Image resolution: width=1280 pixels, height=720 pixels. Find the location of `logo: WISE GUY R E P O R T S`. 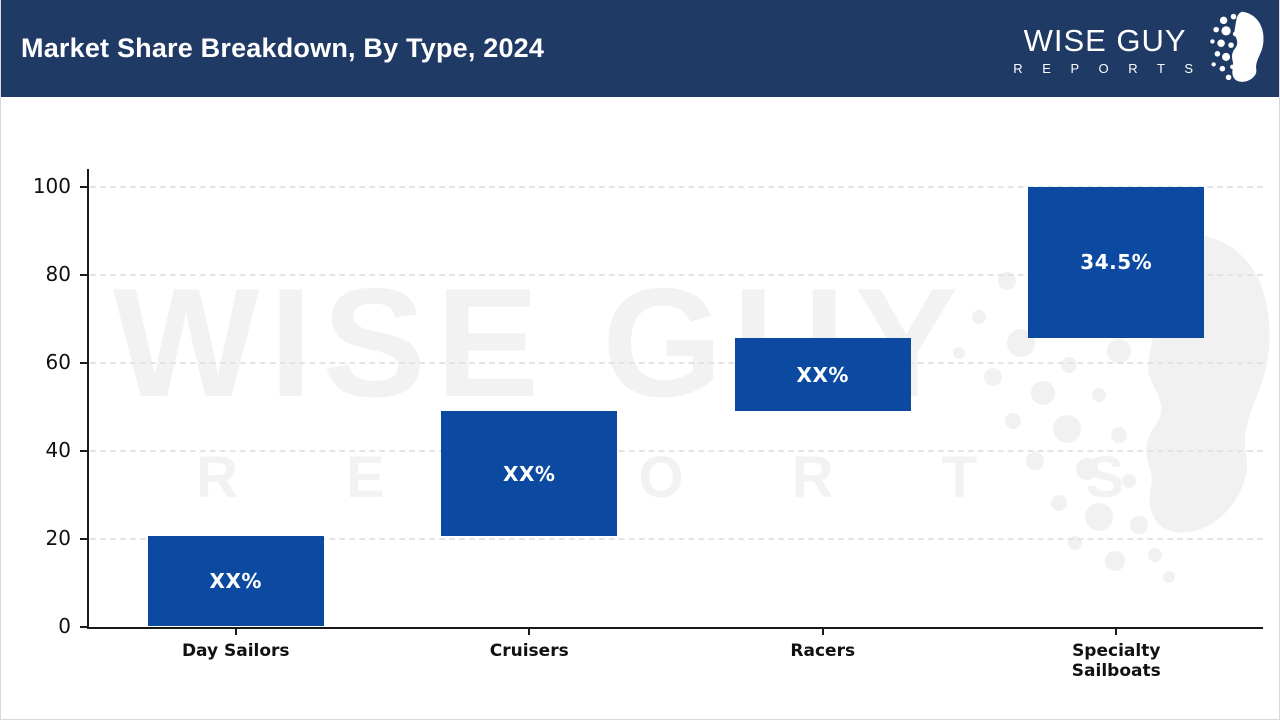

logo: WISE GUY R E P O R T S is located at coordinates (1138, 49).